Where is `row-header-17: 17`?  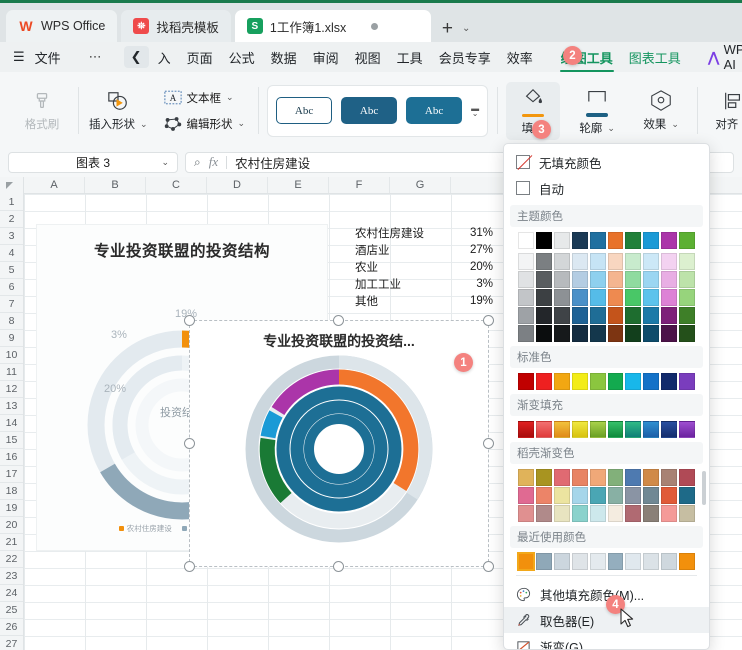 row-header-17: 17 is located at coordinates (11, 474).